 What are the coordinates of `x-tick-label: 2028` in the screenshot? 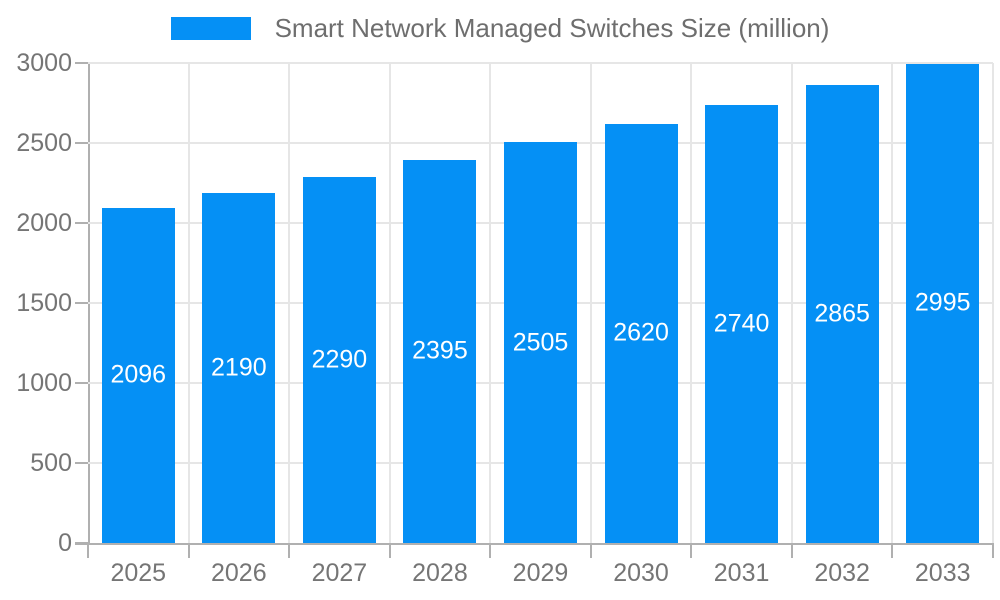 It's located at (440, 573).